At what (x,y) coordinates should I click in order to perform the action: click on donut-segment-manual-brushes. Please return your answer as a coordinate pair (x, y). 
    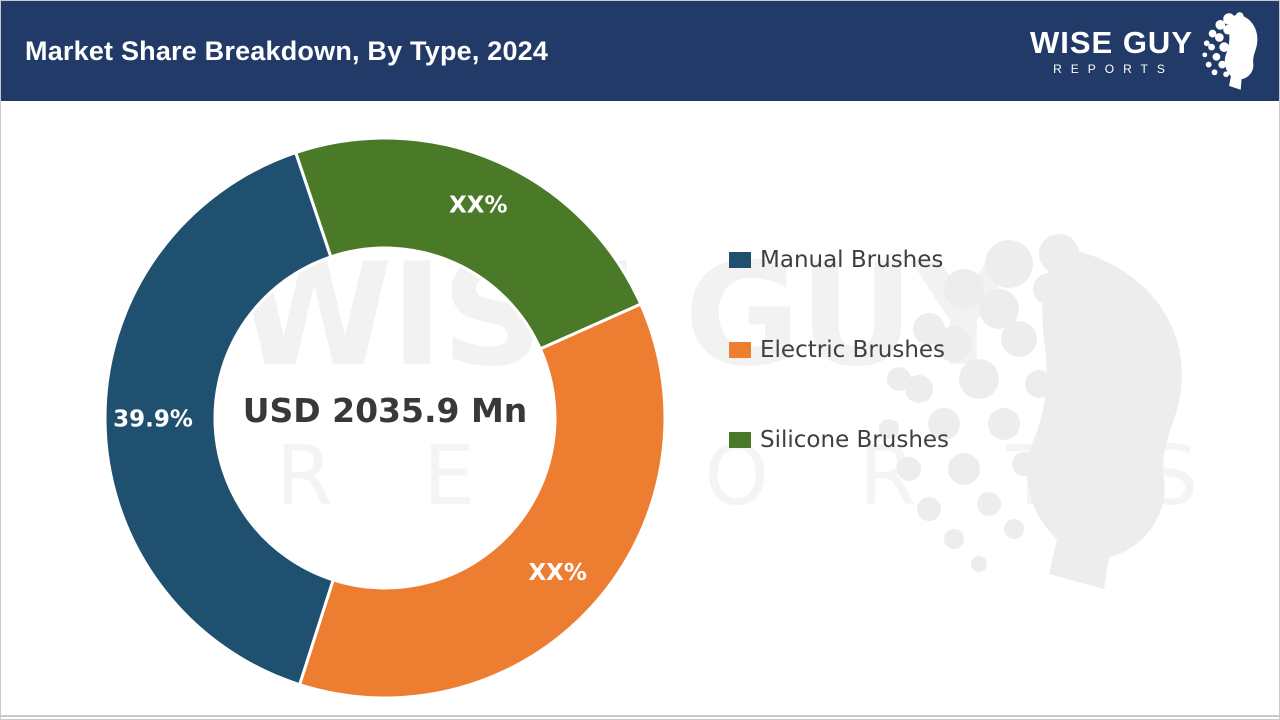
    Looking at the image, I should click on (219, 419).